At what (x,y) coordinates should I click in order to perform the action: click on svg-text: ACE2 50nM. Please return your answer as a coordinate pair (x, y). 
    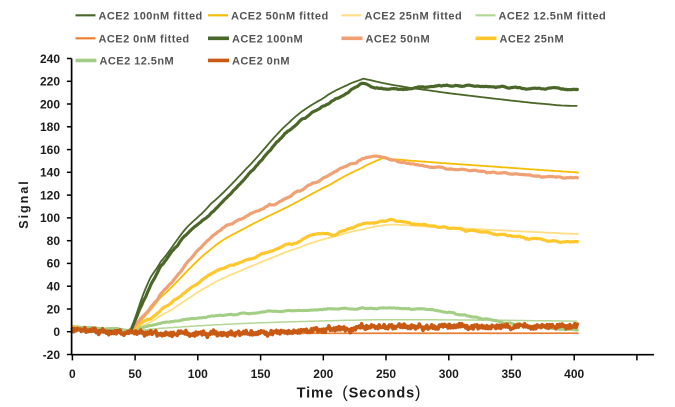
    Looking at the image, I should click on (398, 39).